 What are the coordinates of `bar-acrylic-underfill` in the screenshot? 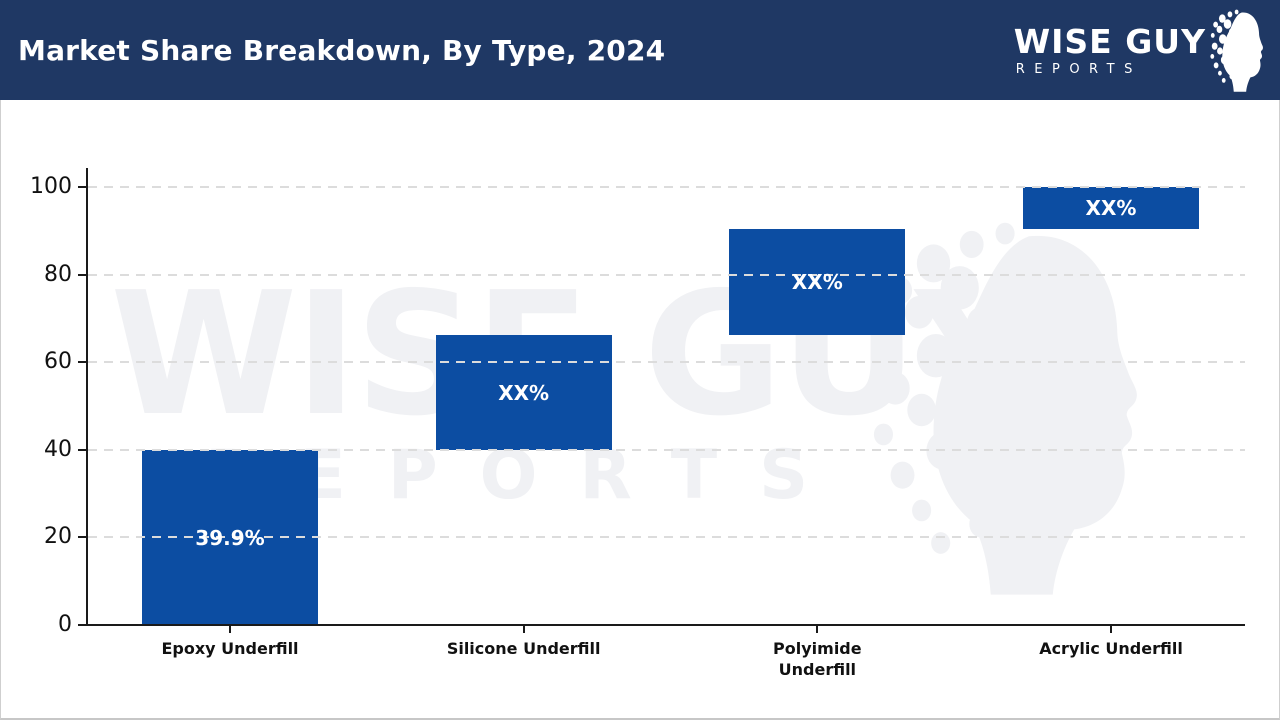 It's located at (1111, 208).